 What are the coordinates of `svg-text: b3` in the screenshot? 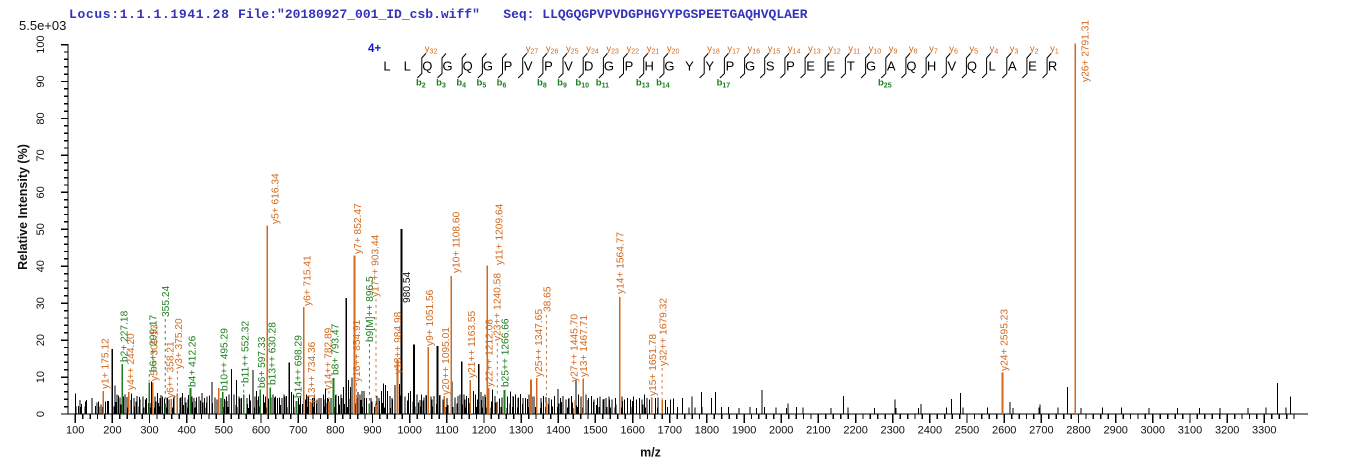 It's located at (441, 84).